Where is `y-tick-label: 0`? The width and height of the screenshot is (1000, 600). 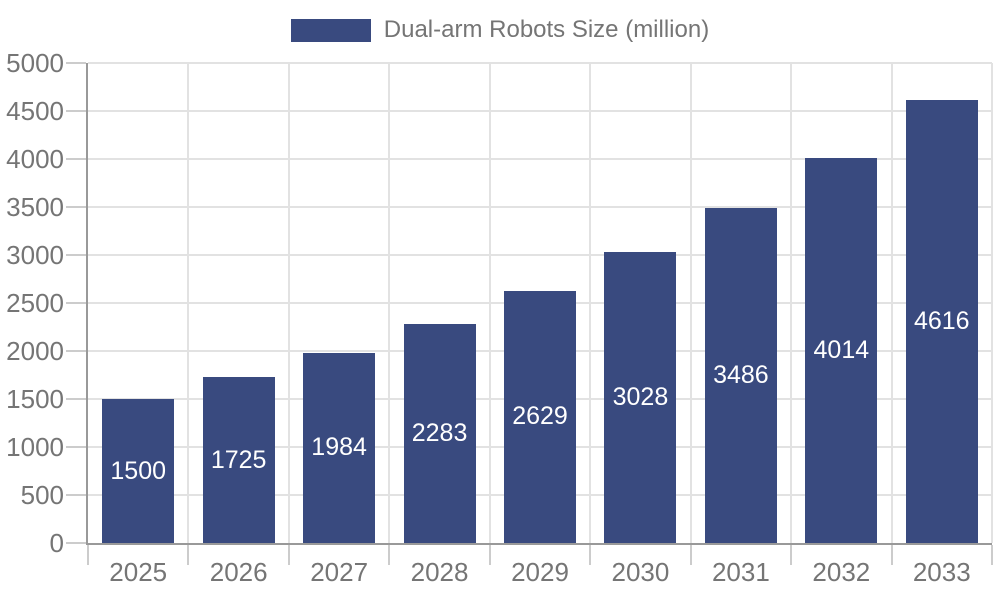 y-tick-label: 0 is located at coordinates (56, 543).